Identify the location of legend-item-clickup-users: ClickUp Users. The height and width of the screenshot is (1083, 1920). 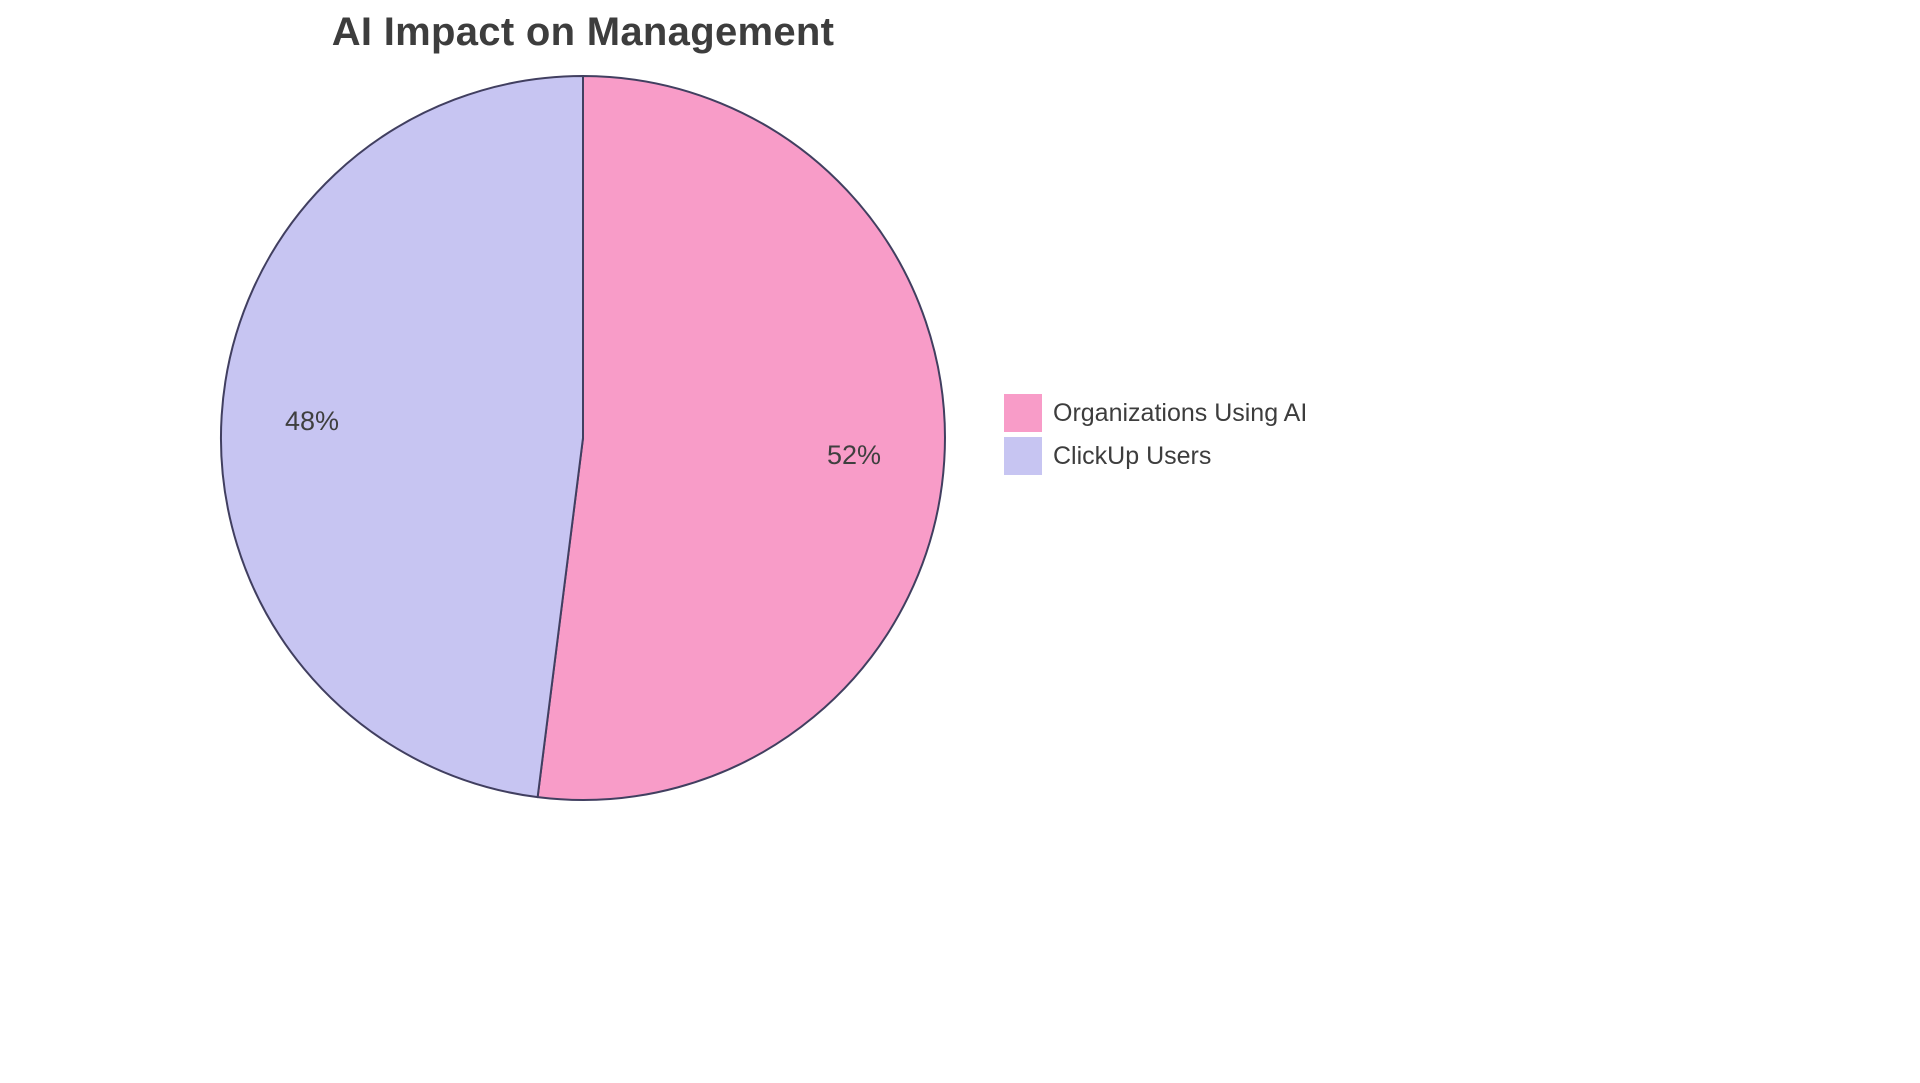
(1155, 456).